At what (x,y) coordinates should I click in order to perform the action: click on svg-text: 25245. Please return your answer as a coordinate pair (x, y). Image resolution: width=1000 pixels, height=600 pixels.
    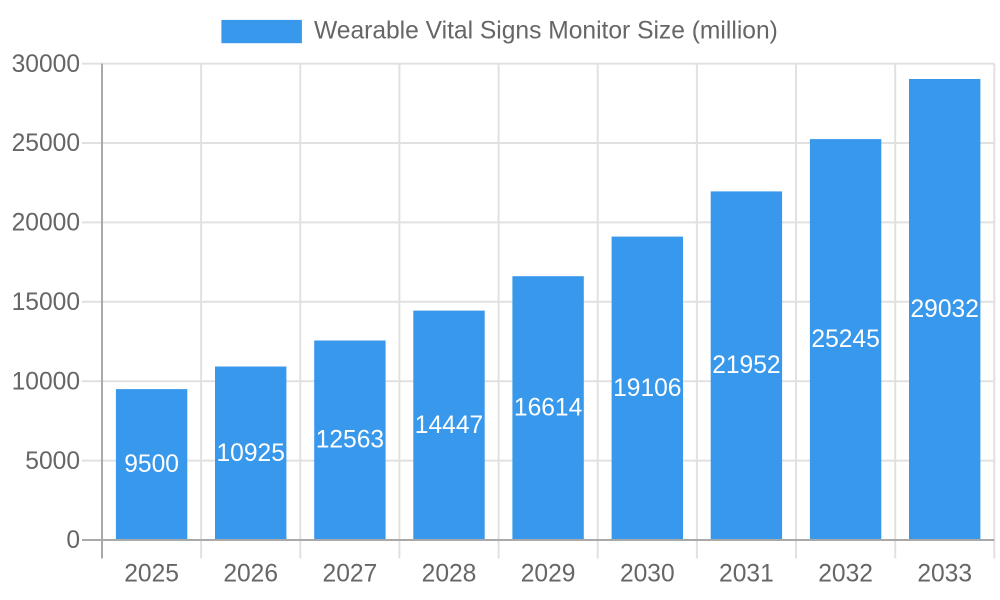
    Looking at the image, I should click on (845, 339).